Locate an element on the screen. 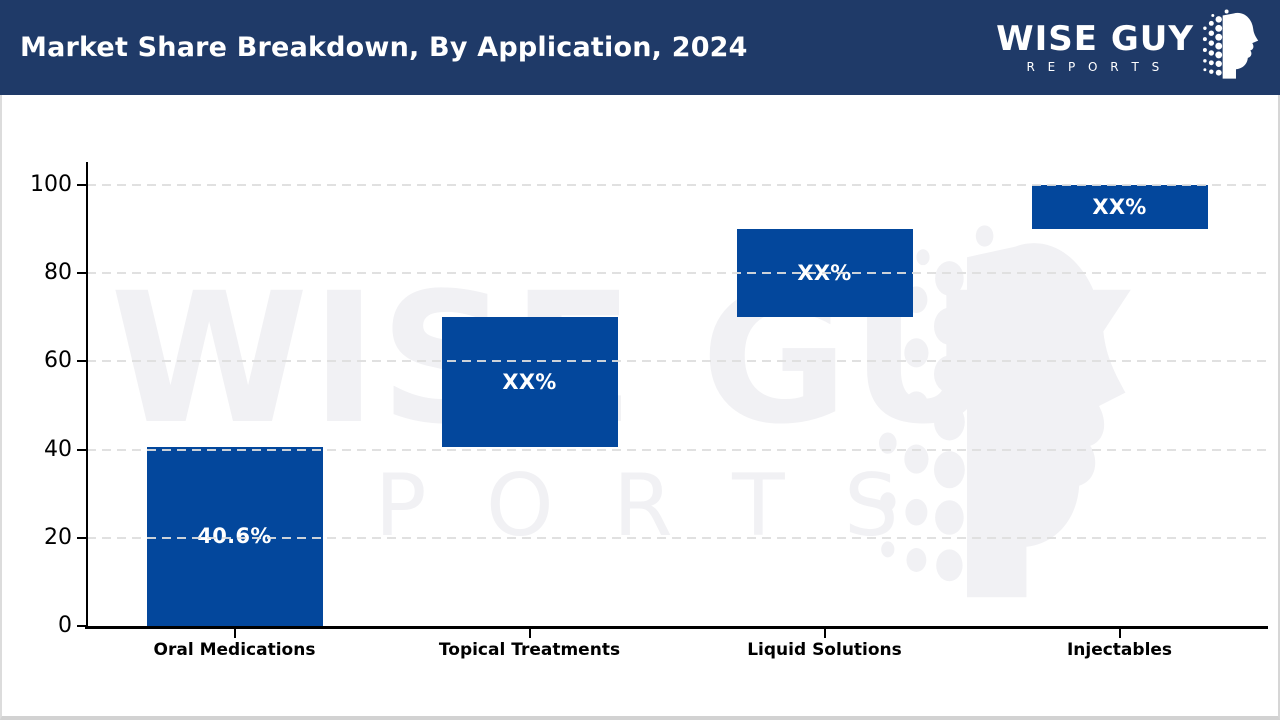 The width and height of the screenshot is (1280, 720). x-category-label-liquid-solutions: Liquid Solutions is located at coordinates (824, 650).